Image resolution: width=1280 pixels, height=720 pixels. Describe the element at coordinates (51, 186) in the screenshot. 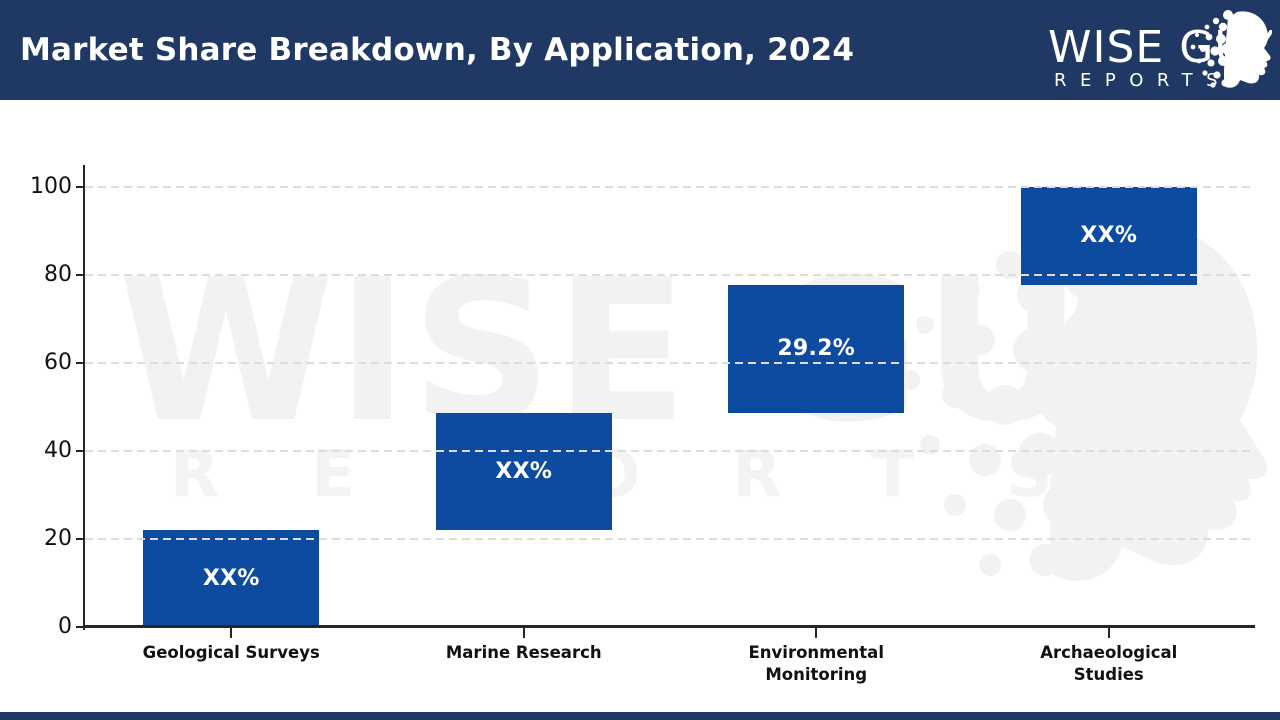

I see `y-tick-label: 100` at that location.